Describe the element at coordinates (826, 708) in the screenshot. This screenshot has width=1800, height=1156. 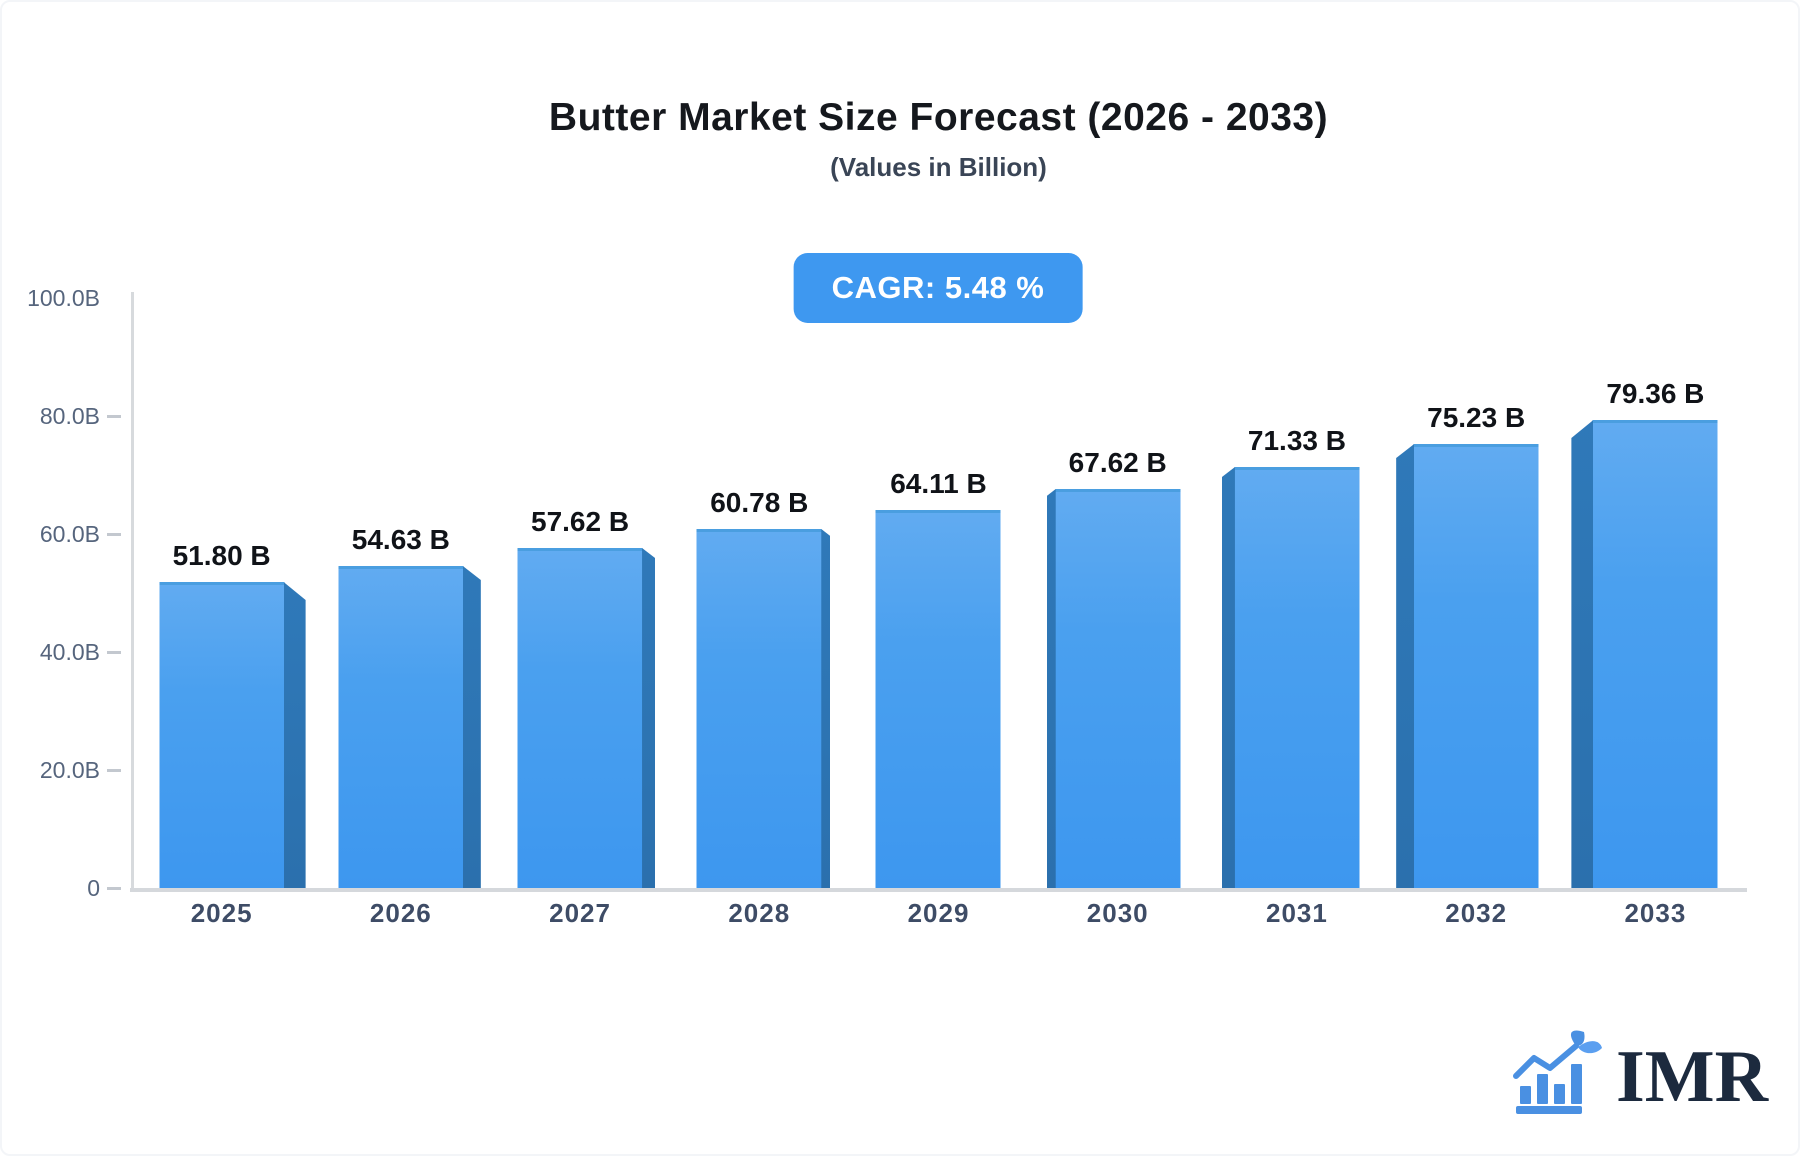
I see `bar-side-2028` at that location.